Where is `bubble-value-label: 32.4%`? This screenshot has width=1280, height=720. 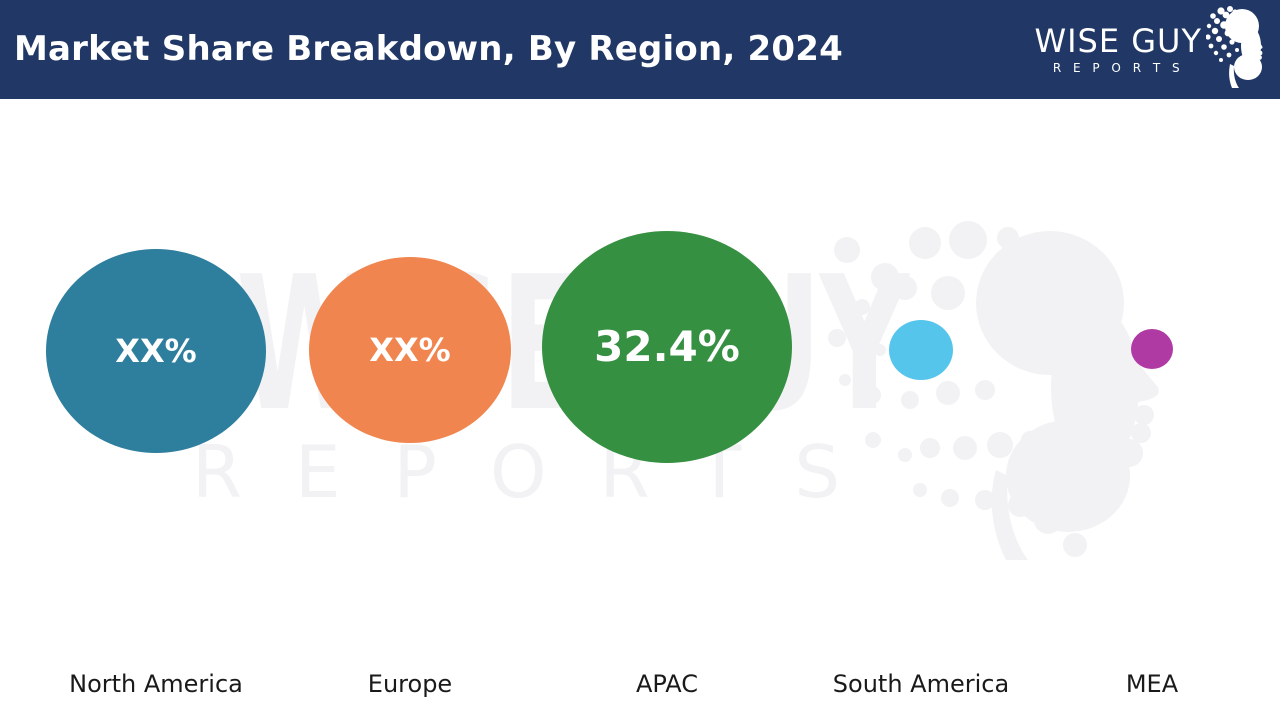 bubble-value-label: 32.4% is located at coordinates (667, 346).